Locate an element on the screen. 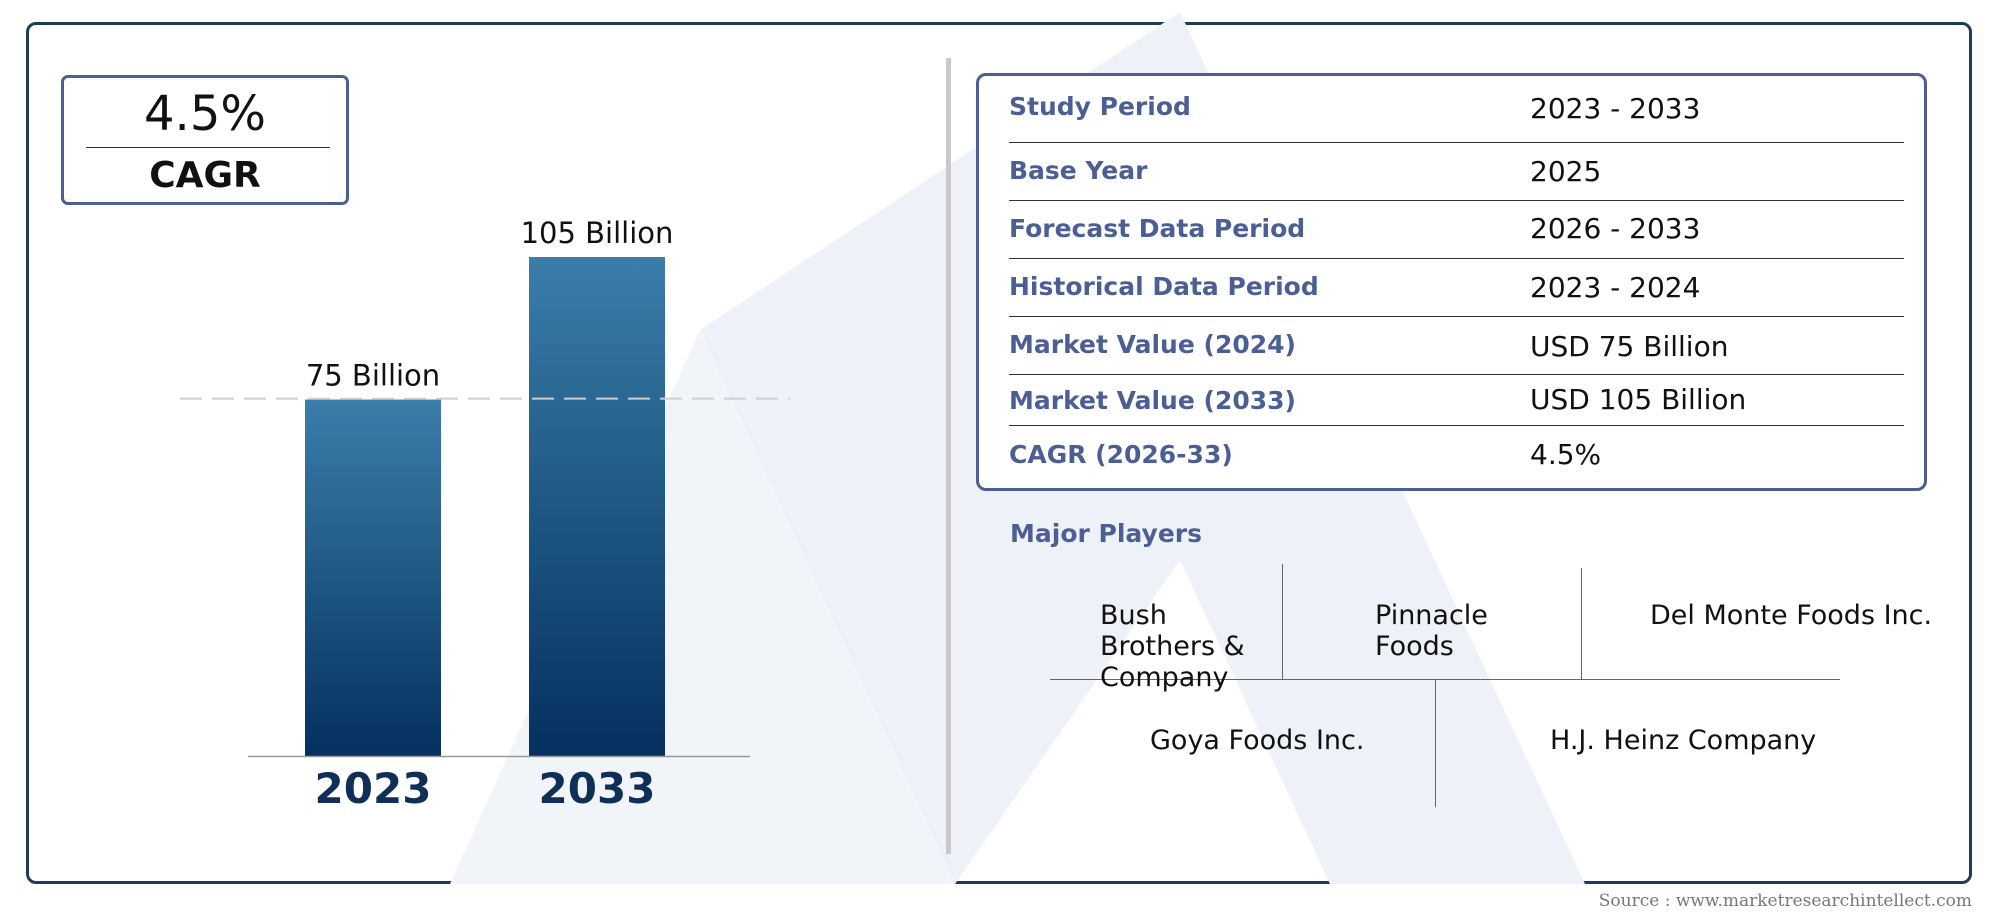 This screenshot has height=917, width=2000. info-value: USD 75 Billion is located at coordinates (1629, 346).